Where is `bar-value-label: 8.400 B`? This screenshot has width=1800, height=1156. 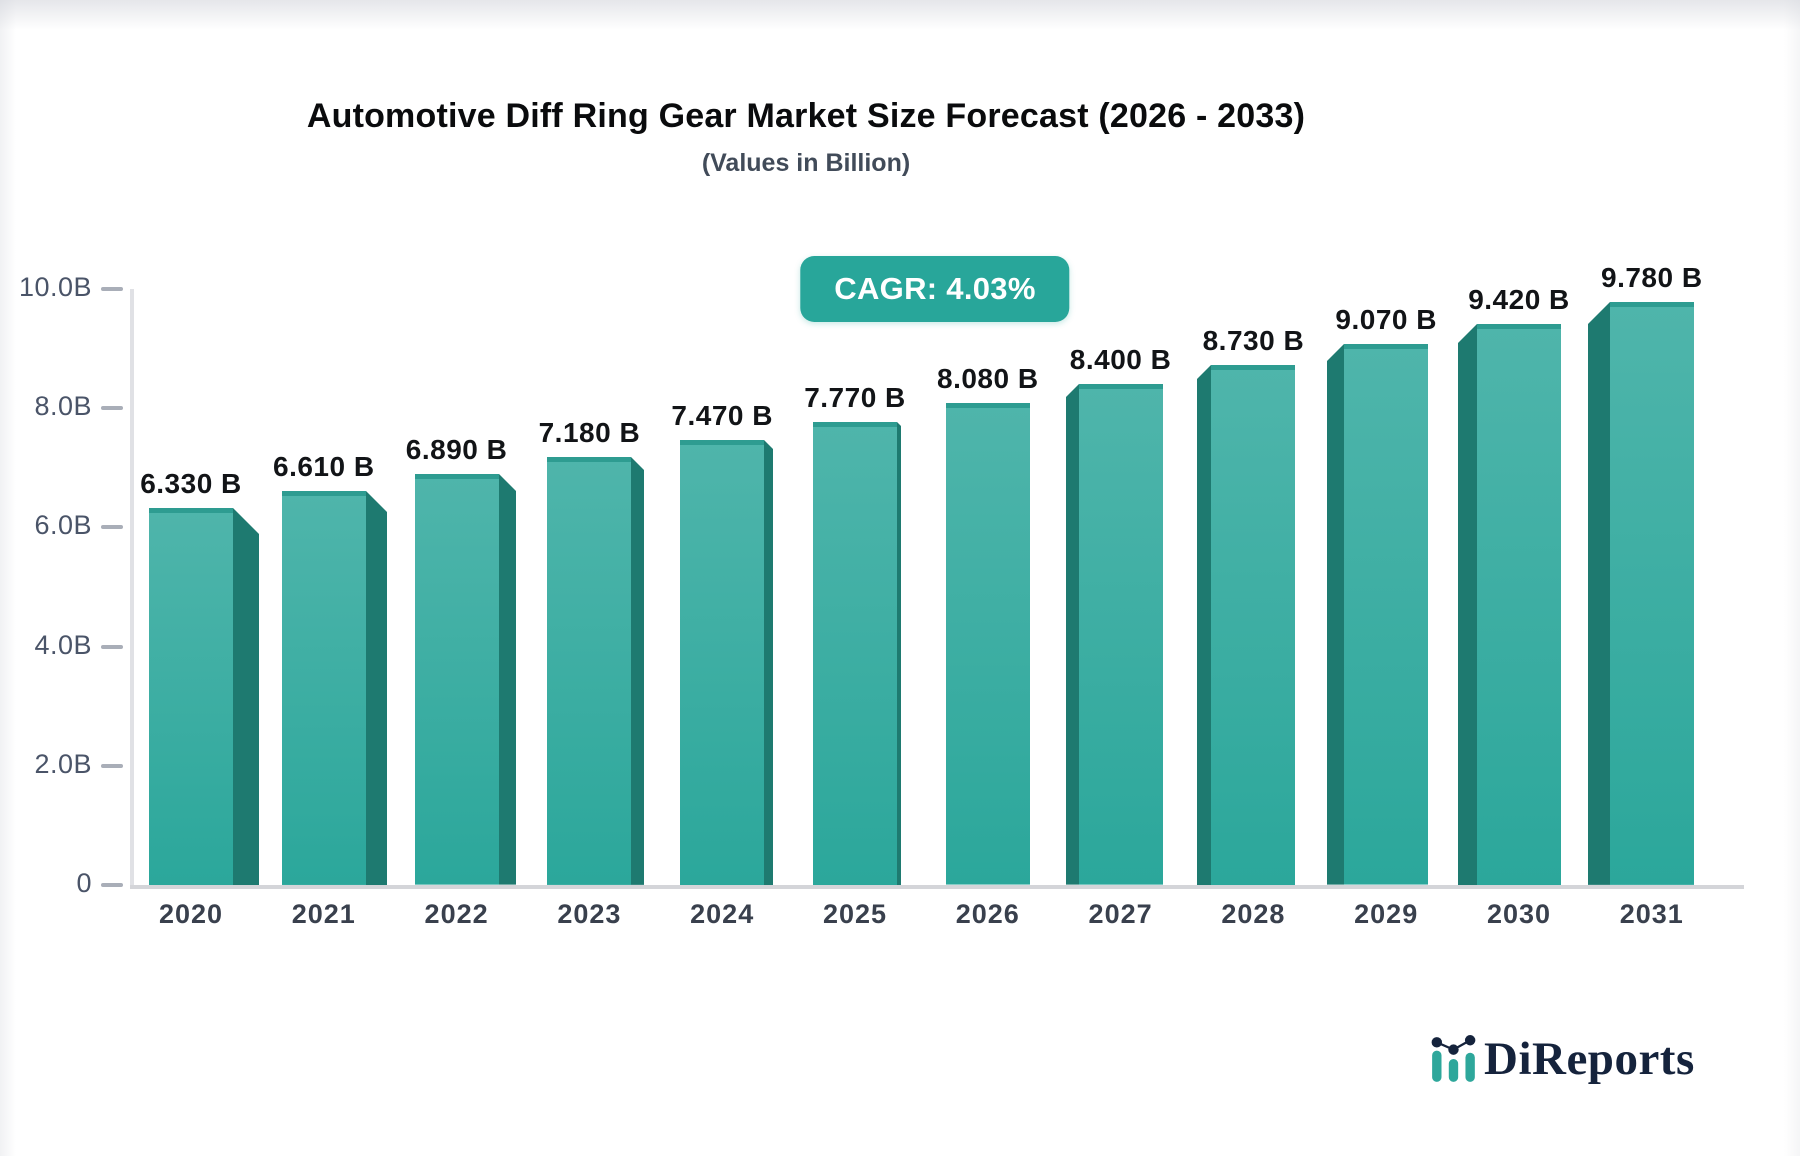 bar-value-label: 8.400 B is located at coordinates (1120, 360).